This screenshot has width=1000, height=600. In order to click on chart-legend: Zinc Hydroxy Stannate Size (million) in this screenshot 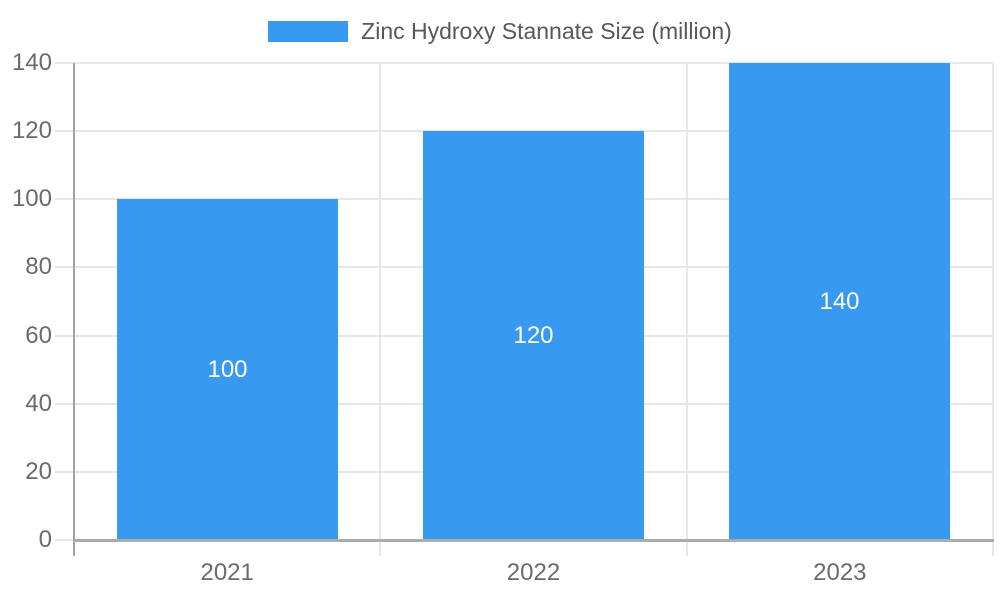, I will do `click(500, 31)`.